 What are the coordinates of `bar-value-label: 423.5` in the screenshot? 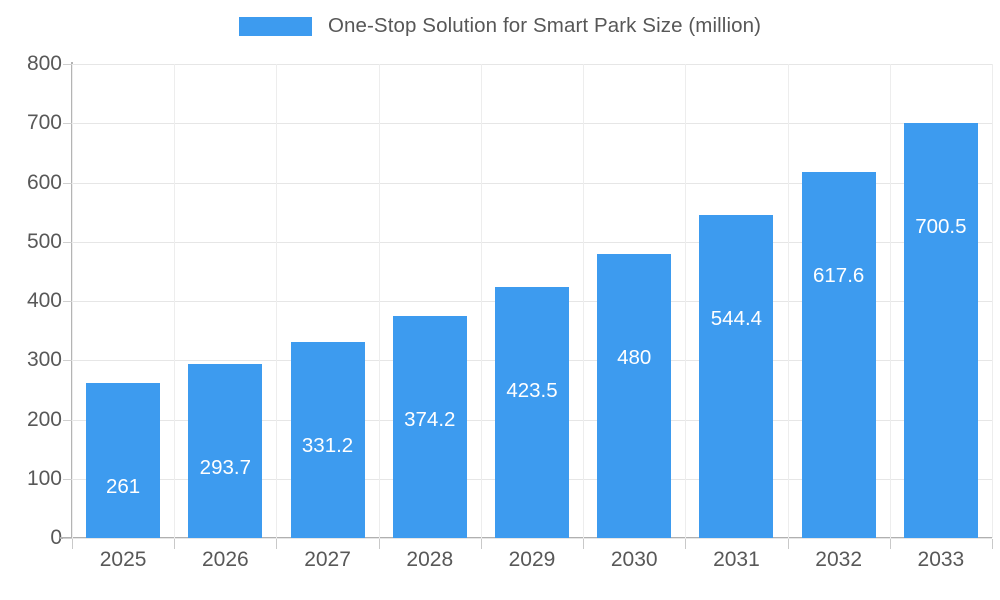 It's located at (532, 391).